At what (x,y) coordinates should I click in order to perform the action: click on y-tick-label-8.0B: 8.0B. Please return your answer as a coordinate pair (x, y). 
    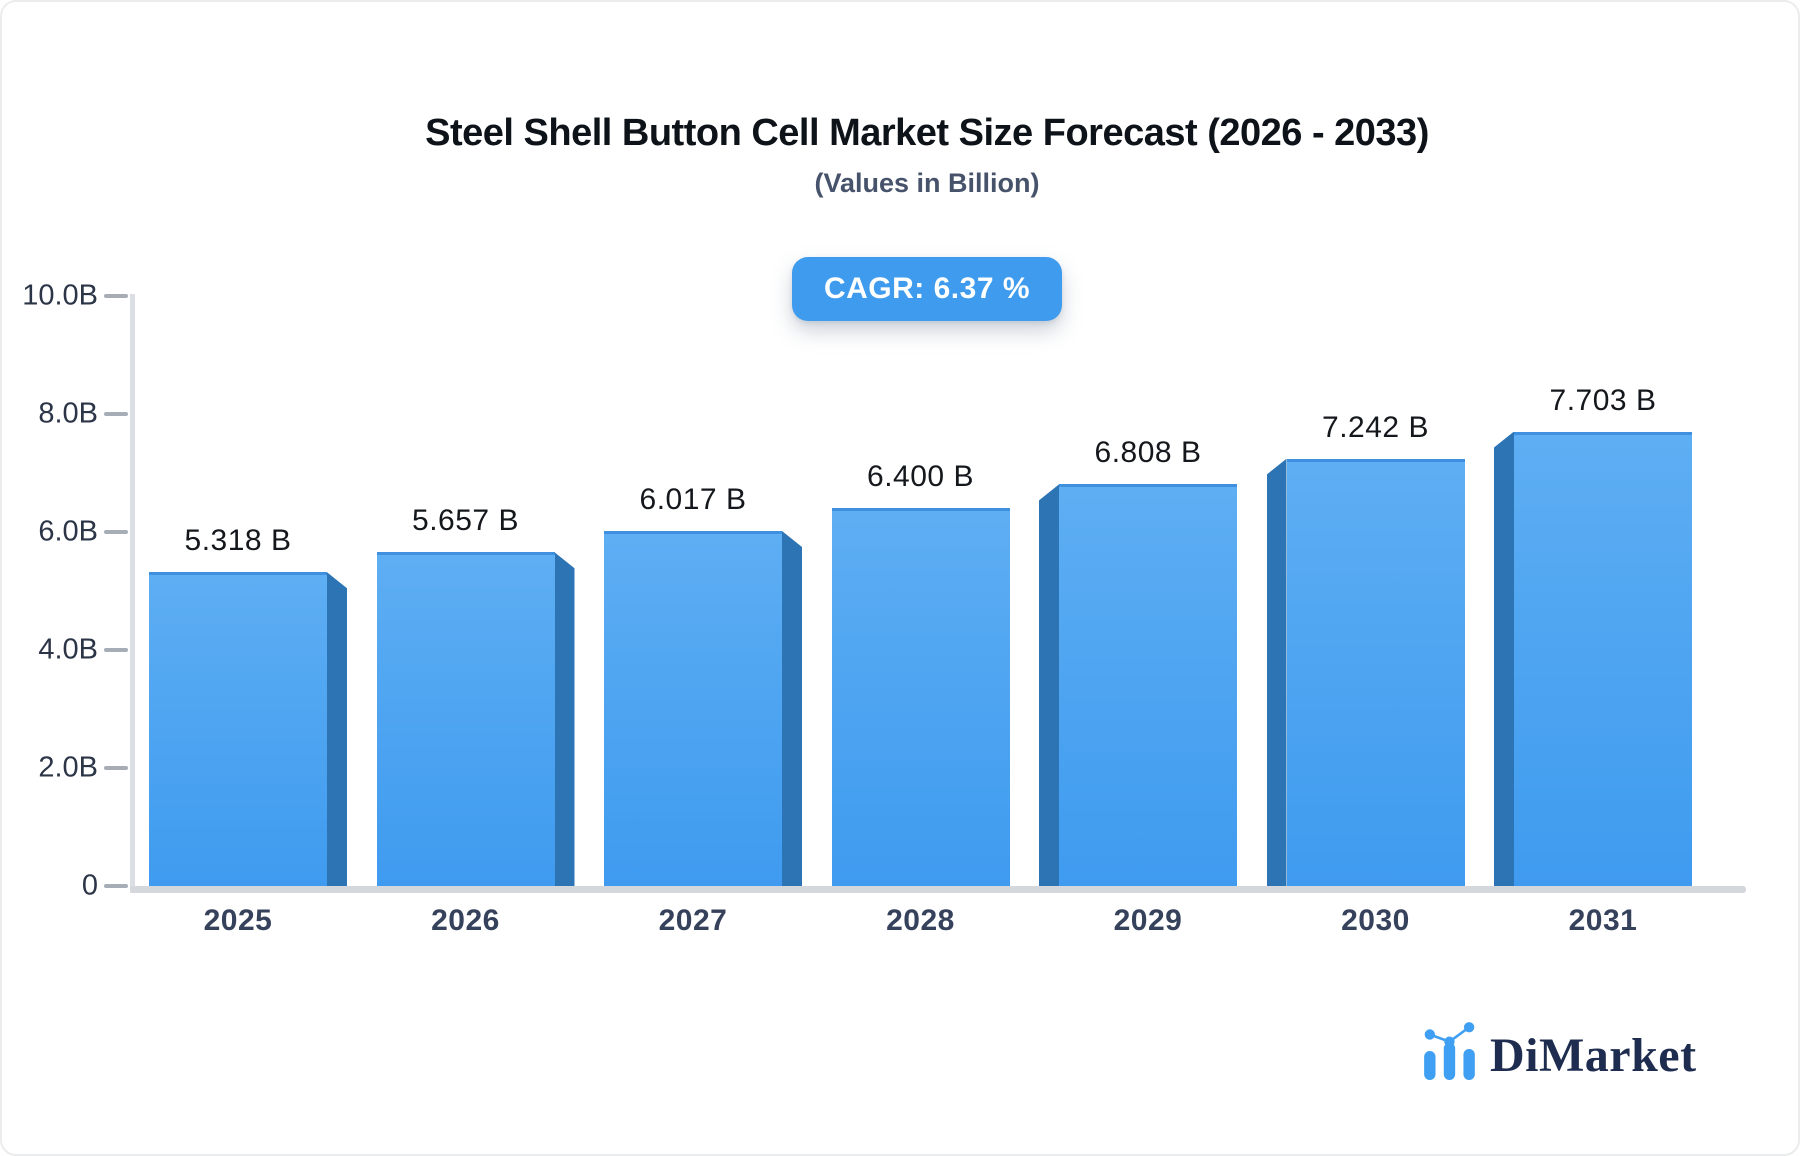
    Looking at the image, I should click on (68, 413).